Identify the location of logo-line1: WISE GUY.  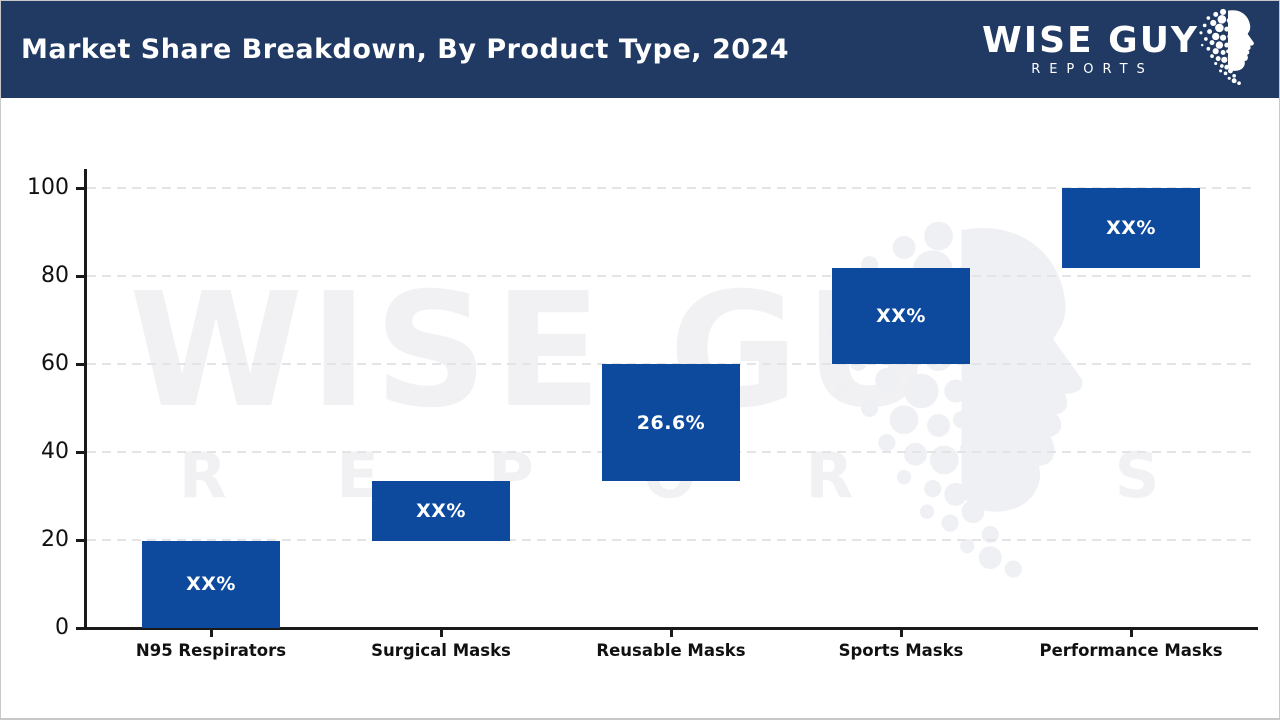
(1090, 40).